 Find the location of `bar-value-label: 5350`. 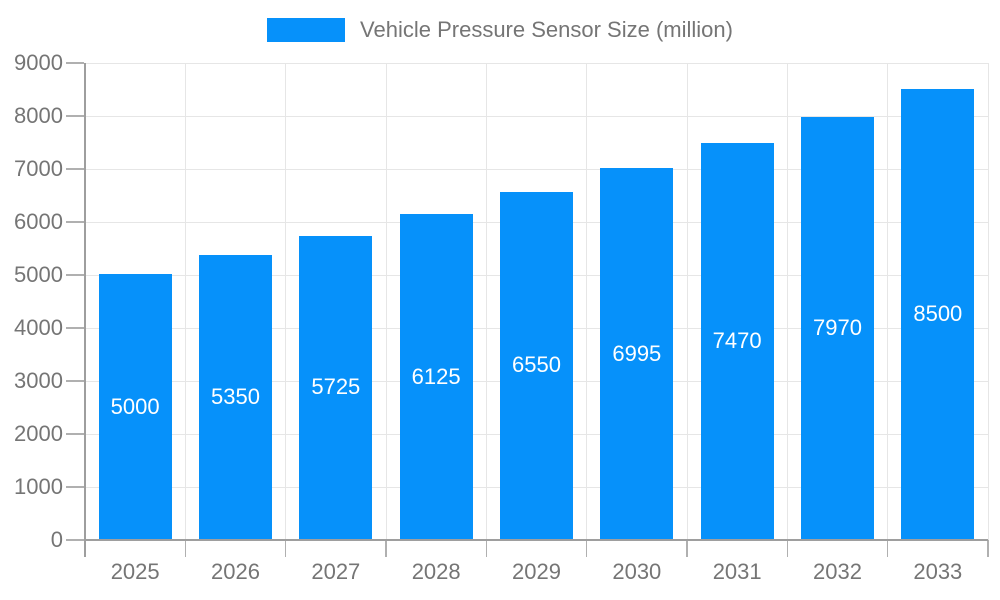

bar-value-label: 5350 is located at coordinates (235, 397).